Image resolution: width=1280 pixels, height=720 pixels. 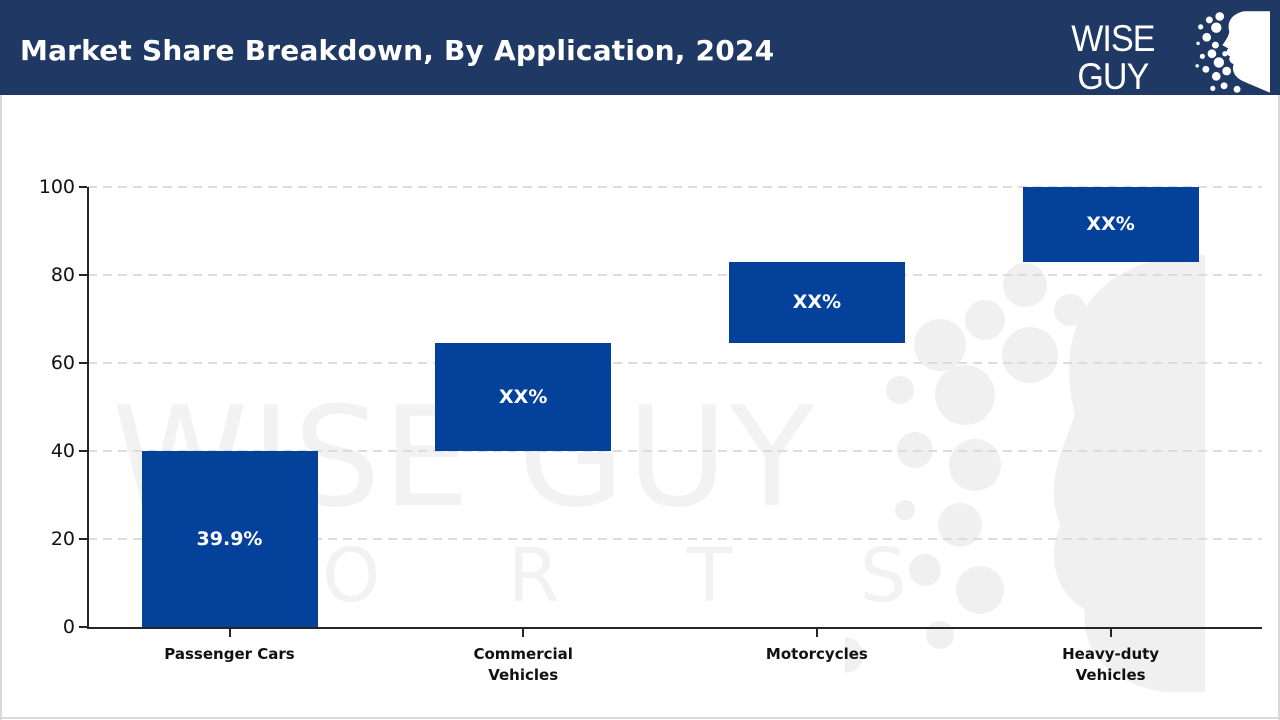 I want to click on logo: WISE GUY REPORTS, so click(x=1145, y=59).